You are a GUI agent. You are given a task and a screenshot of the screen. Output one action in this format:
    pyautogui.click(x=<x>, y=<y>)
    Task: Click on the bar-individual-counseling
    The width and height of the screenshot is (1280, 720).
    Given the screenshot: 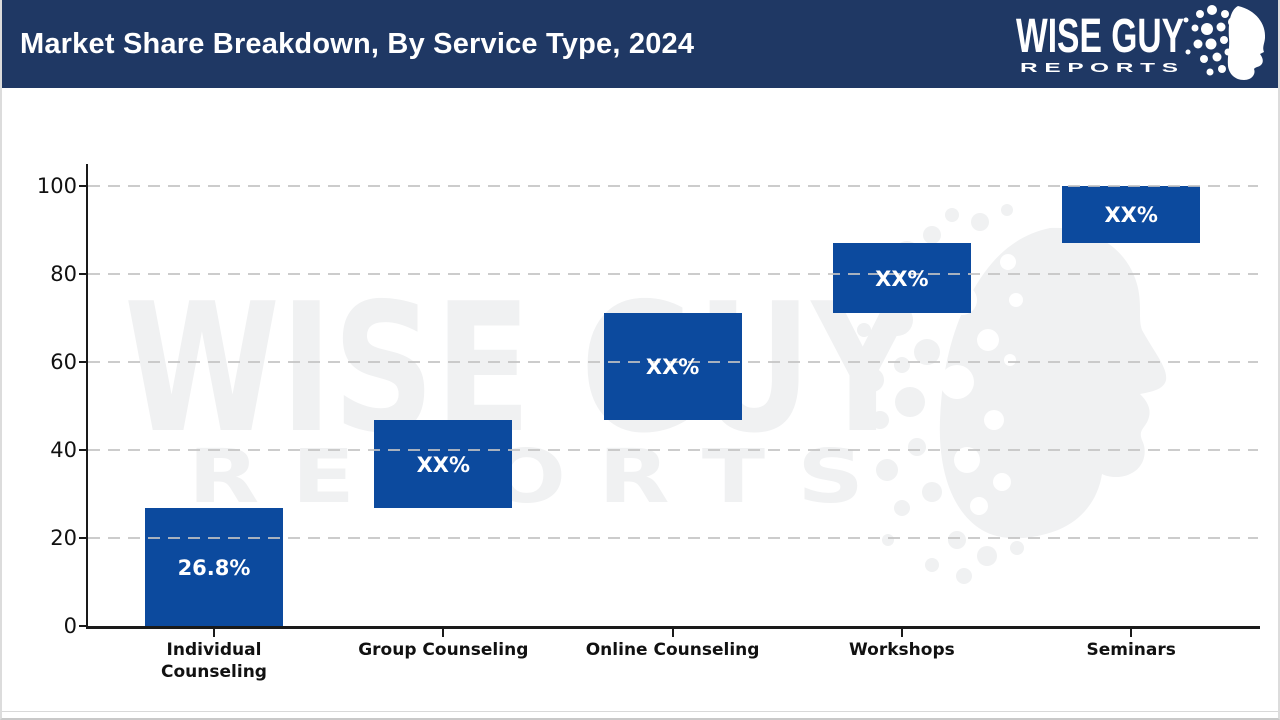 What is the action you would take?
    pyautogui.click(x=214, y=567)
    